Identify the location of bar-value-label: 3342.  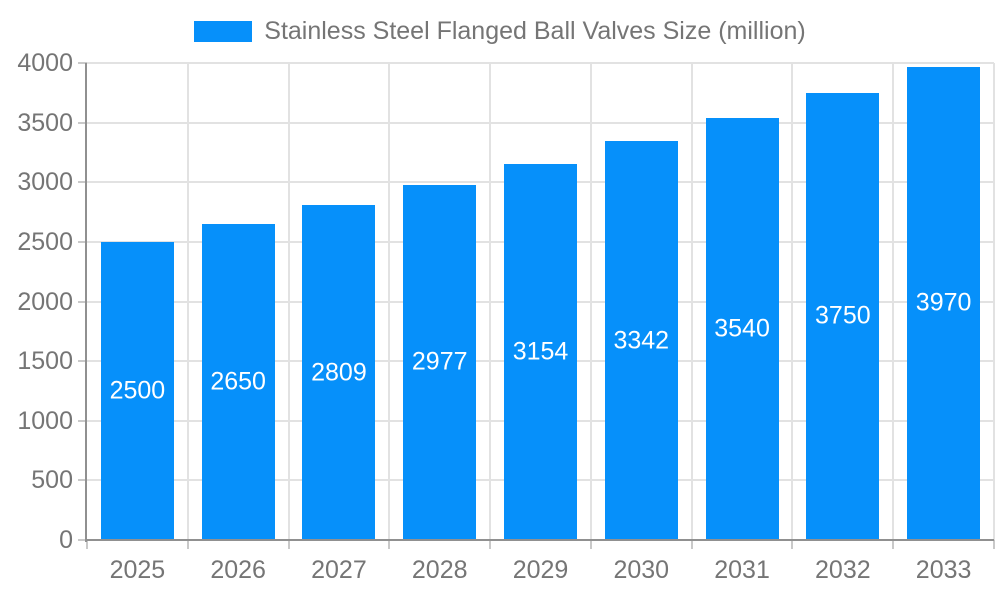
(641, 340).